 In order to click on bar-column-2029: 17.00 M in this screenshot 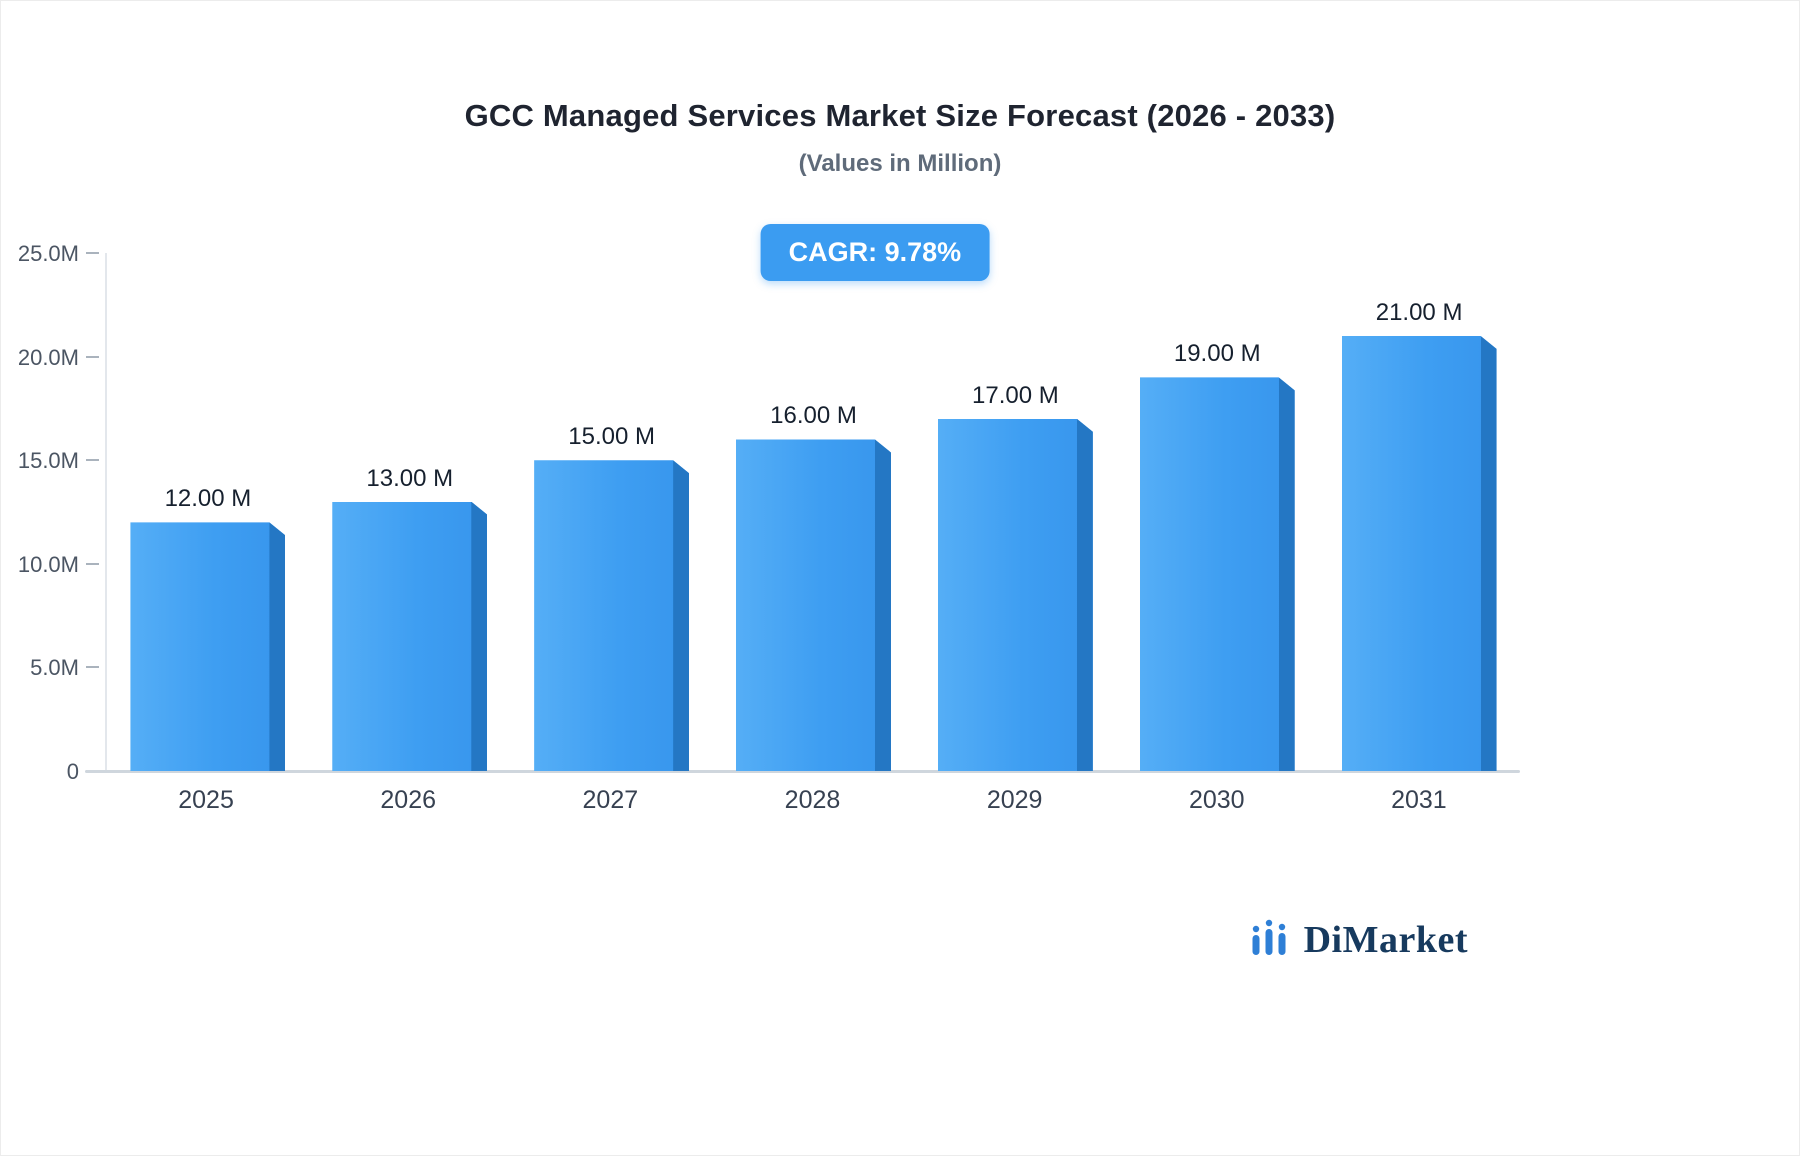, I will do `click(1015, 512)`.